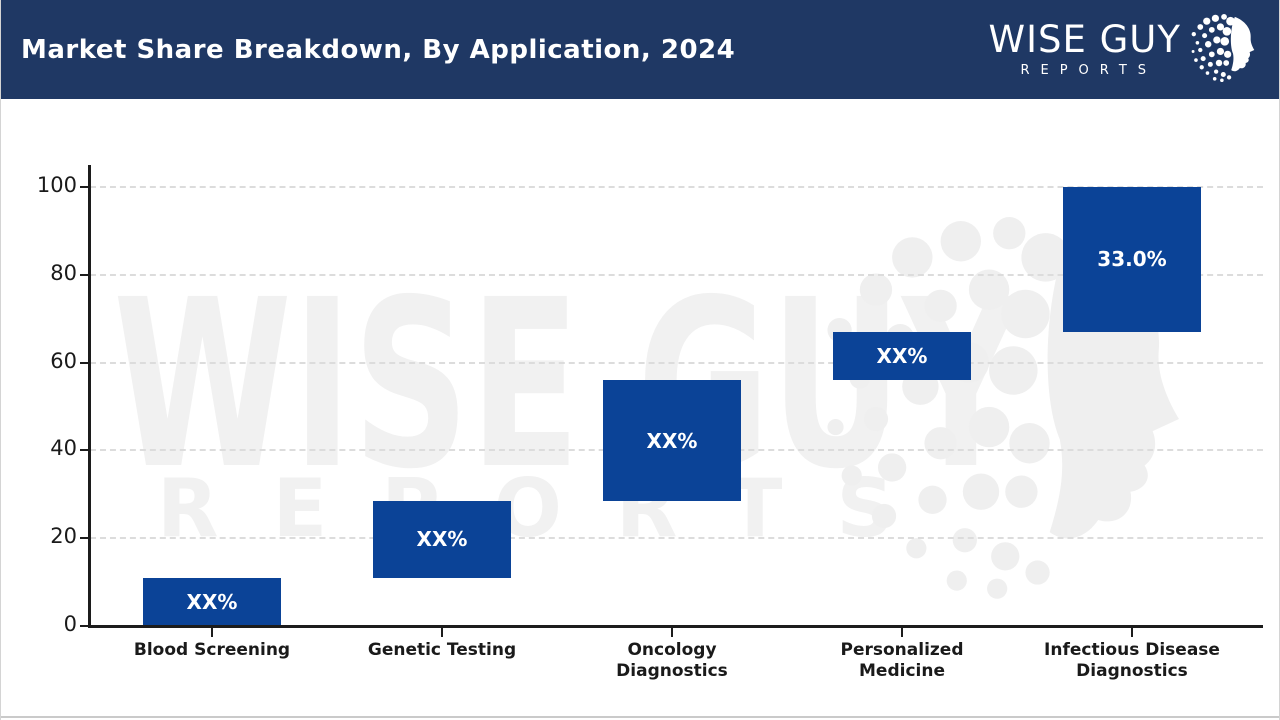  Describe the element at coordinates (1132, 660) in the screenshot. I see `x-category-label: Infectious Disease Diagnostics` at that location.